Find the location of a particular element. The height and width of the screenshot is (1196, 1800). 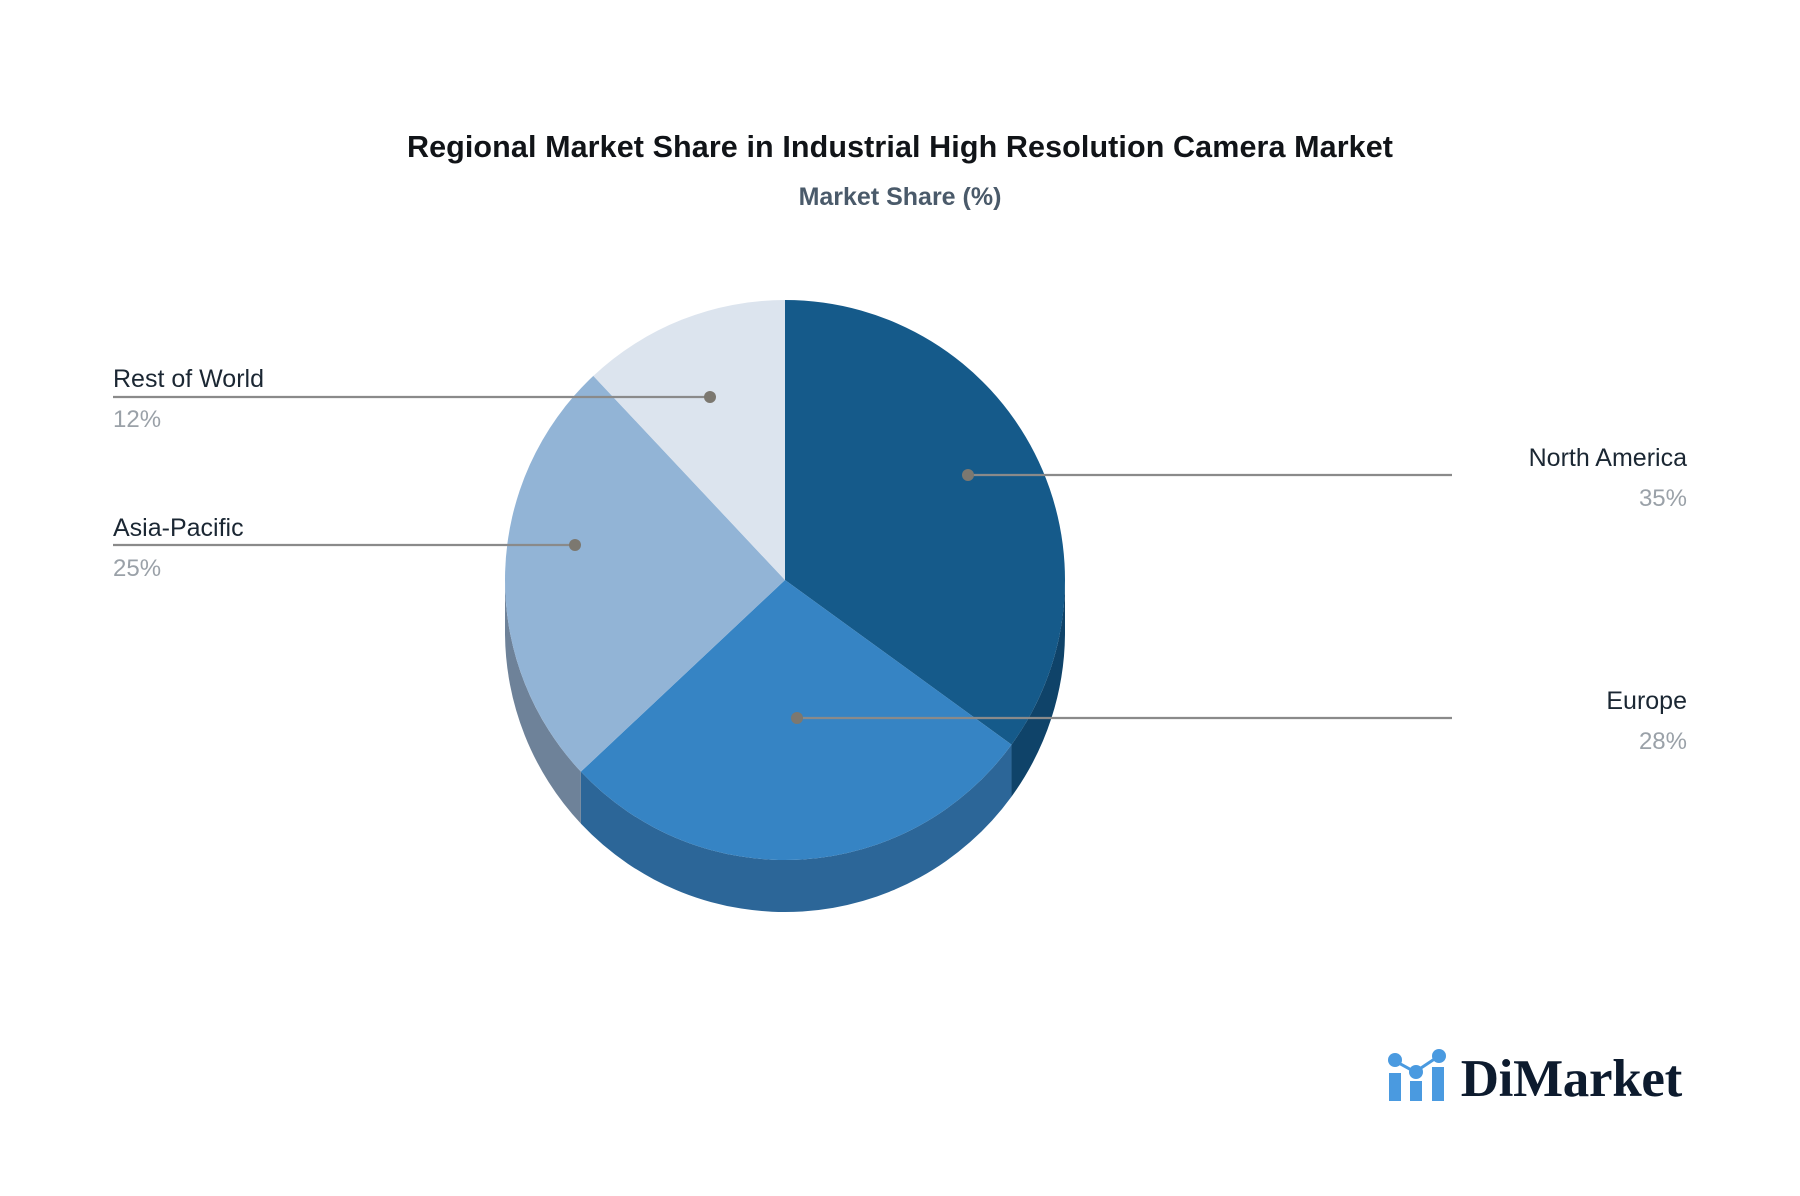

pie-label-asia-pacific: Asia-Pacific 25% is located at coordinates (178, 548).